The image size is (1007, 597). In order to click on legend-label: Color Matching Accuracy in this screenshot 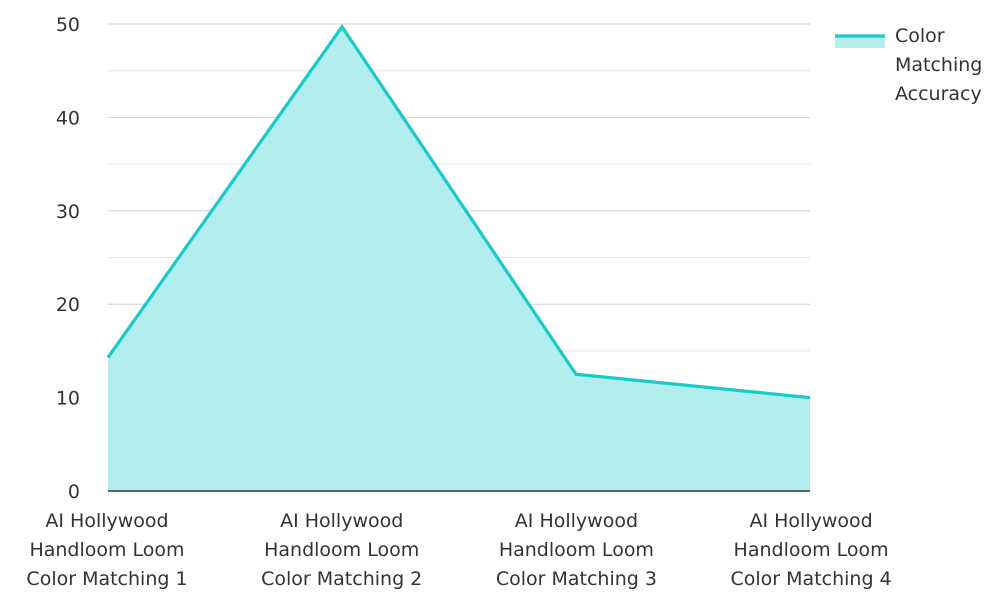, I will do `click(938, 65)`.